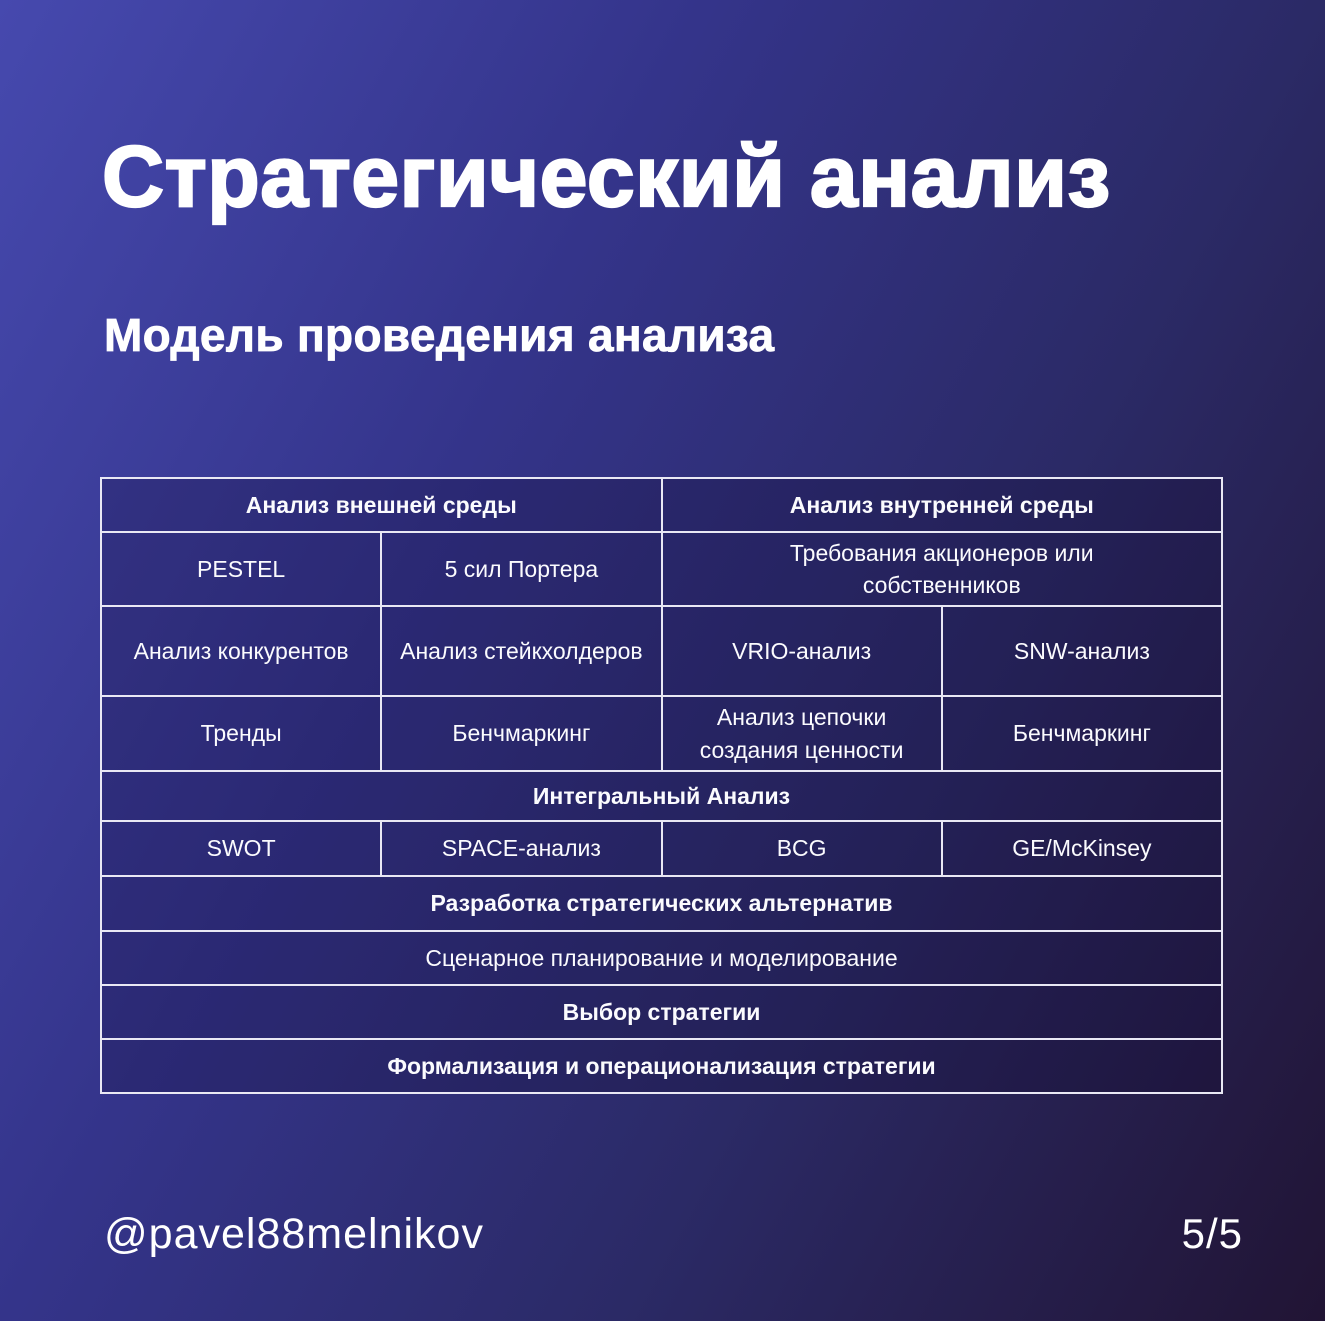  What do you see at coordinates (606, 177) in the screenshot?
I see `page-title: Стратегический анализ` at bounding box center [606, 177].